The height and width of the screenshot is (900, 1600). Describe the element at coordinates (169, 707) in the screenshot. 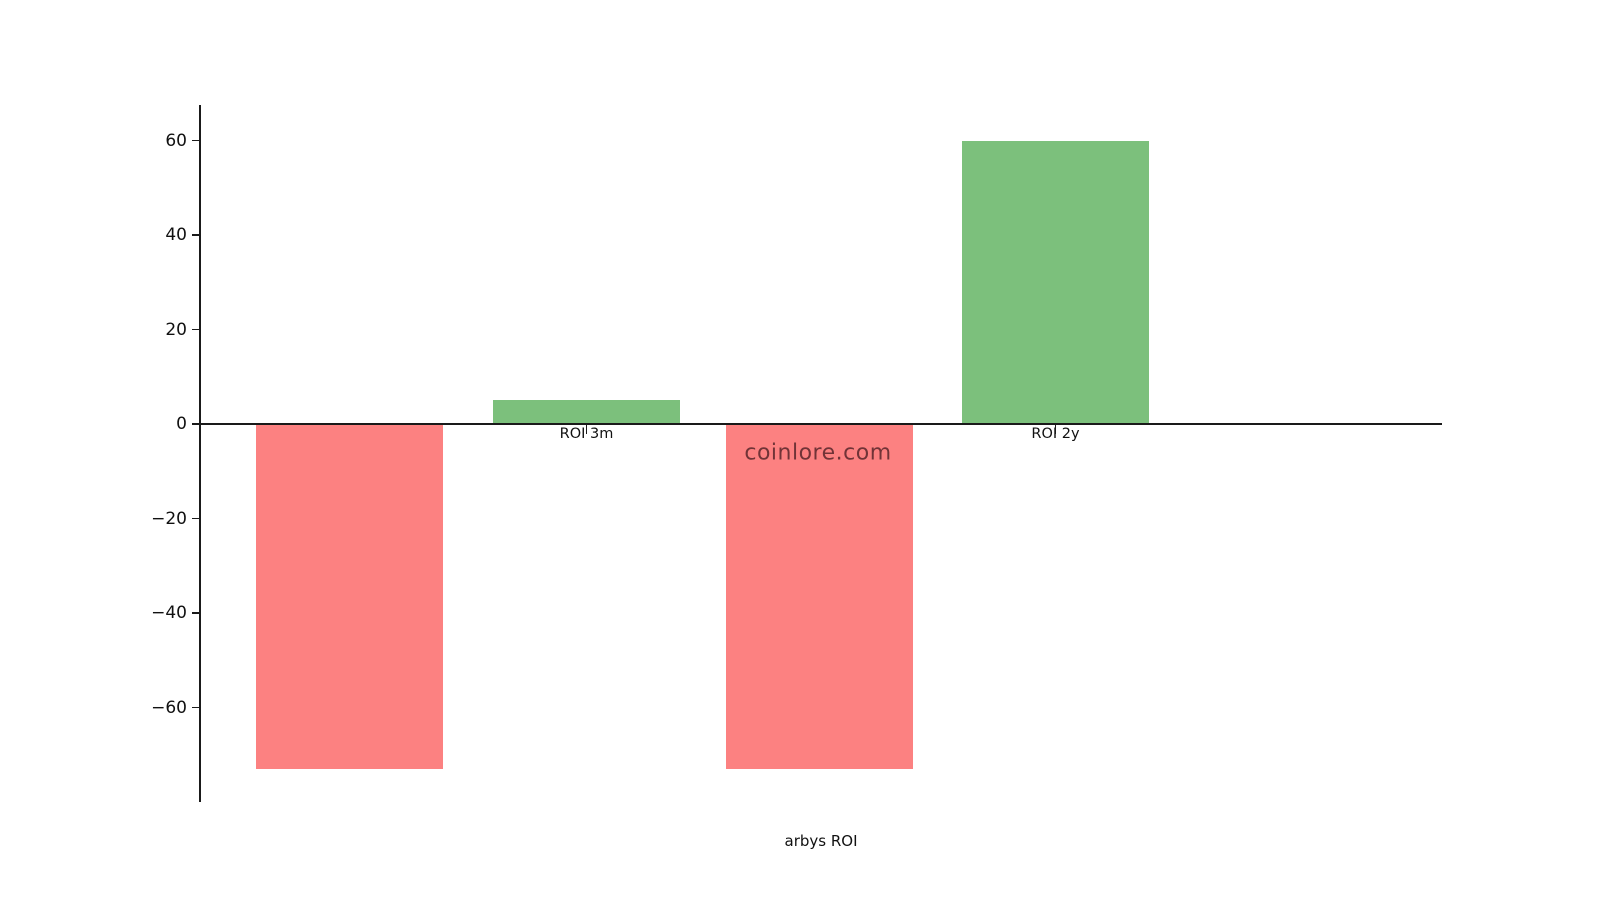

I see `y-tick-label: −60` at that location.